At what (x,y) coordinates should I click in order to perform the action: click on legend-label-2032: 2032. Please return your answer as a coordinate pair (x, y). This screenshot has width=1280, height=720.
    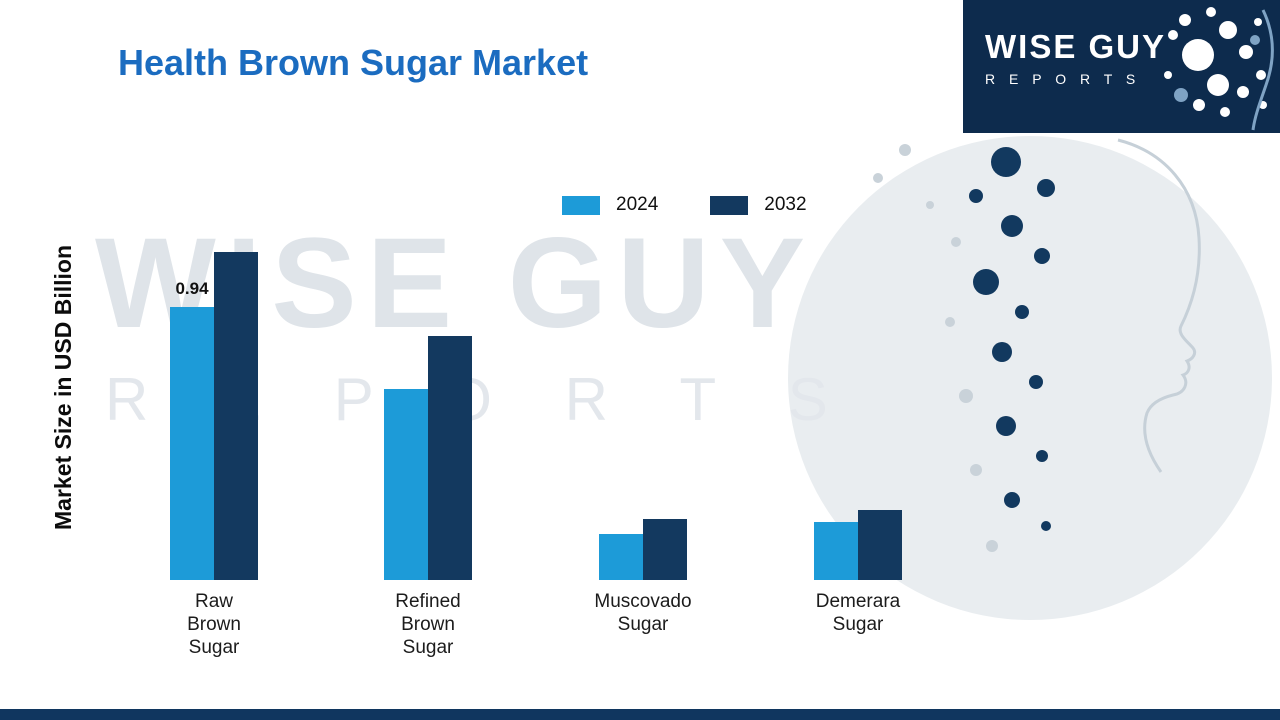
    Looking at the image, I should click on (785, 204).